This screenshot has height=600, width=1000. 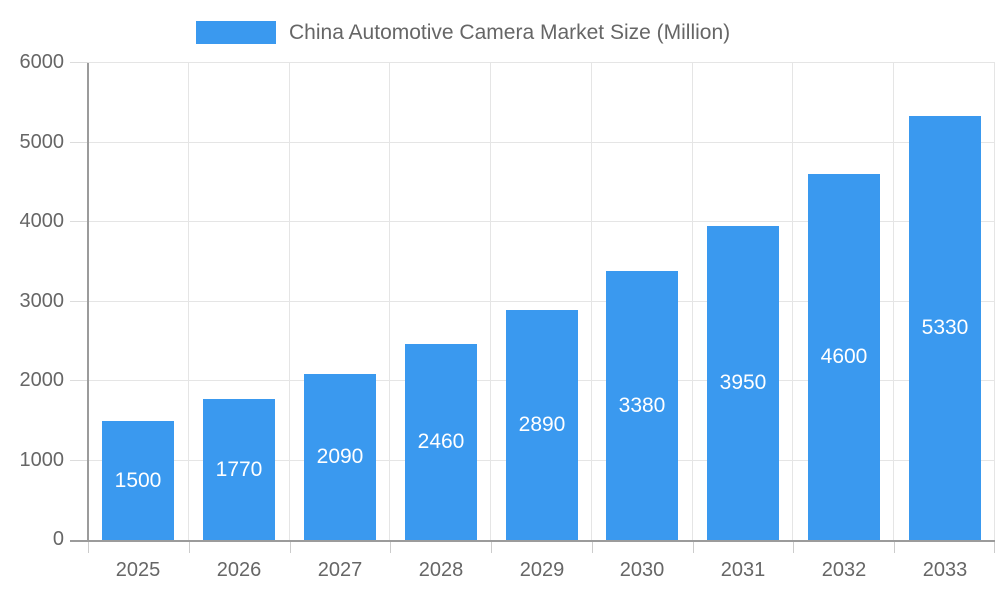 What do you see at coordinates (138, 570) in the screenshot?
I see `x-axis-label: 2025` at bounding box center [138, 570].